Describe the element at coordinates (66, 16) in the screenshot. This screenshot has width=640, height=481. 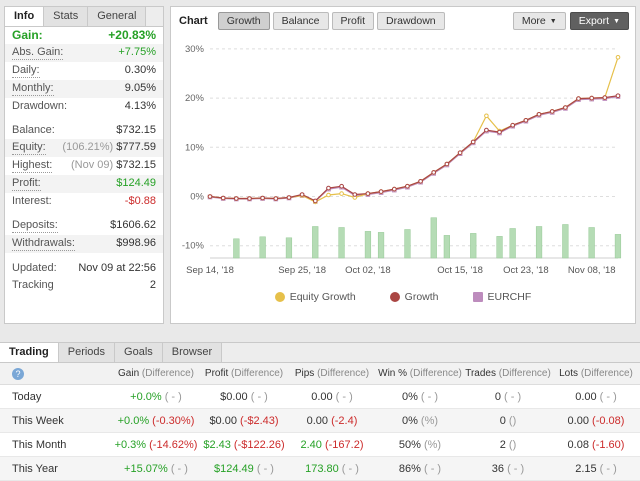
I see `info-tab-stats: Stats` at that location.